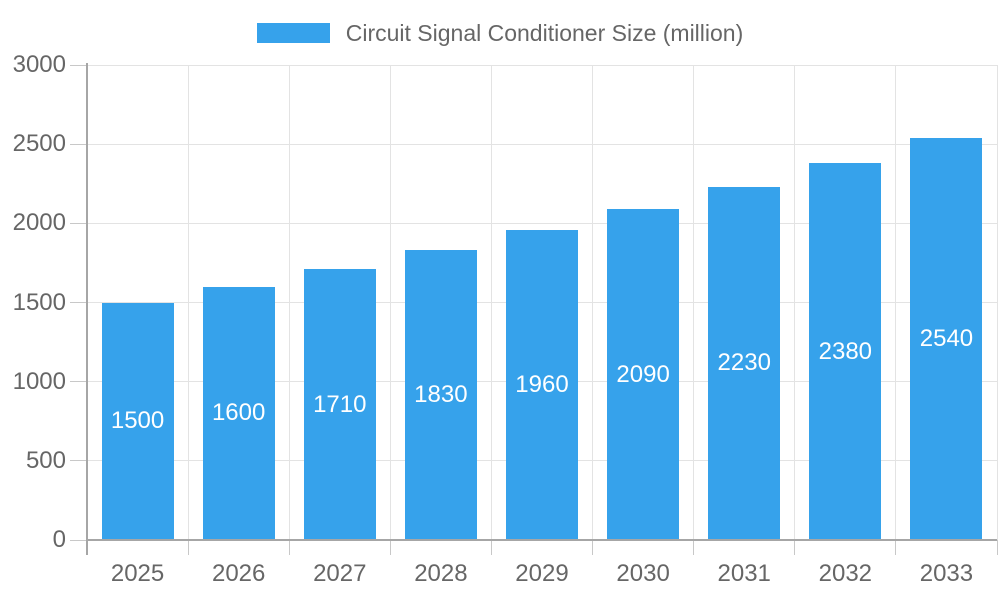 Image resolution: width=1000 pixels, height=600 pixels. What do you see at coordinates (87, 309) in the screenshot?
I see `y-axis-line` at bounding box center [87, 309].